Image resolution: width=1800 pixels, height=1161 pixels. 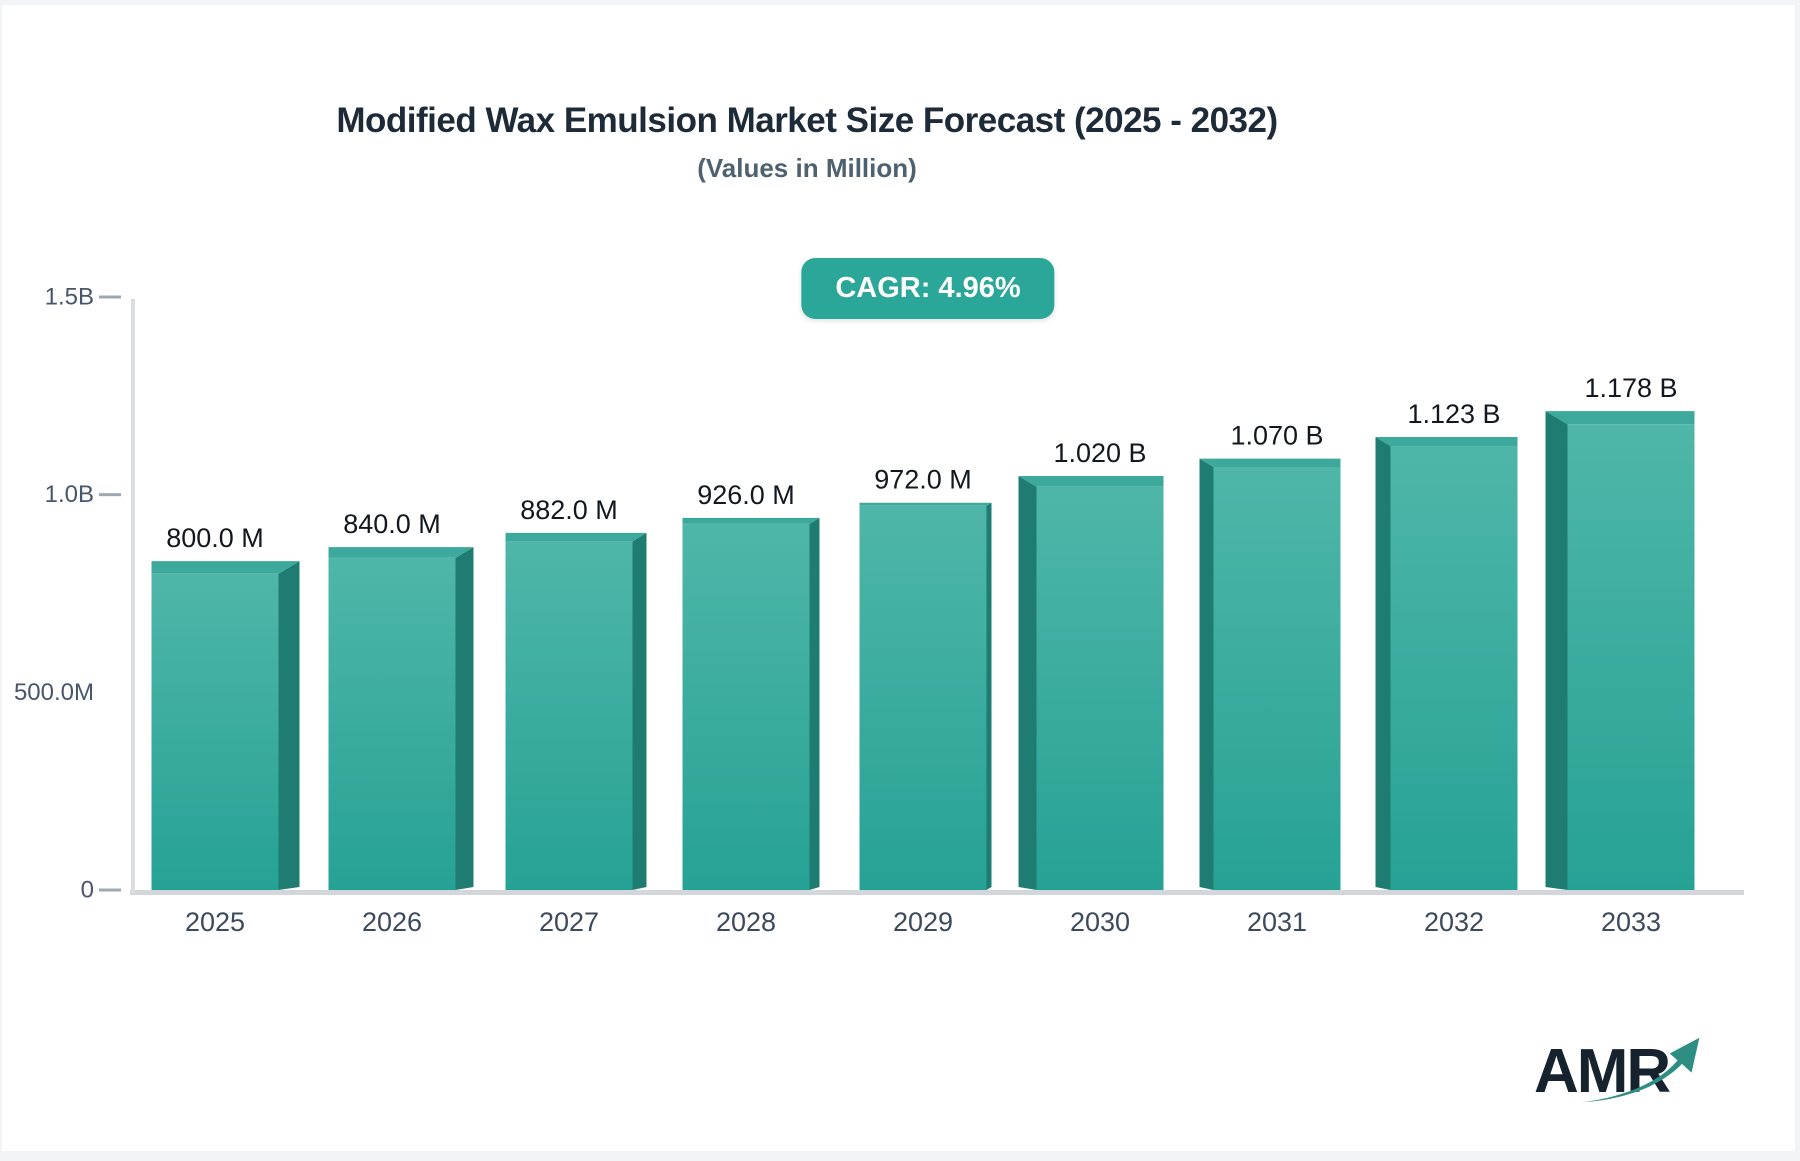 I want to click on bar-side-face-2026, so click(x=464, y=718).